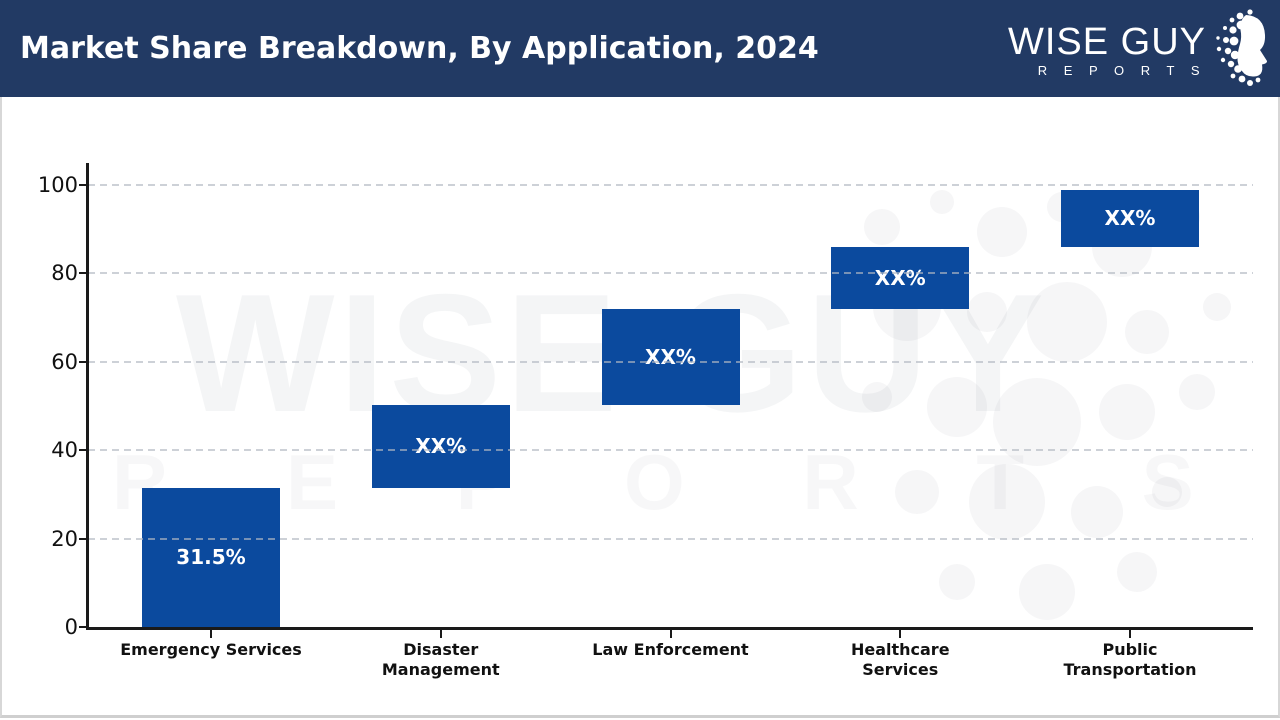 This screenshot has height=720, width=1280. I want to click on wiseguy-head-icon, so click(1242, 47).